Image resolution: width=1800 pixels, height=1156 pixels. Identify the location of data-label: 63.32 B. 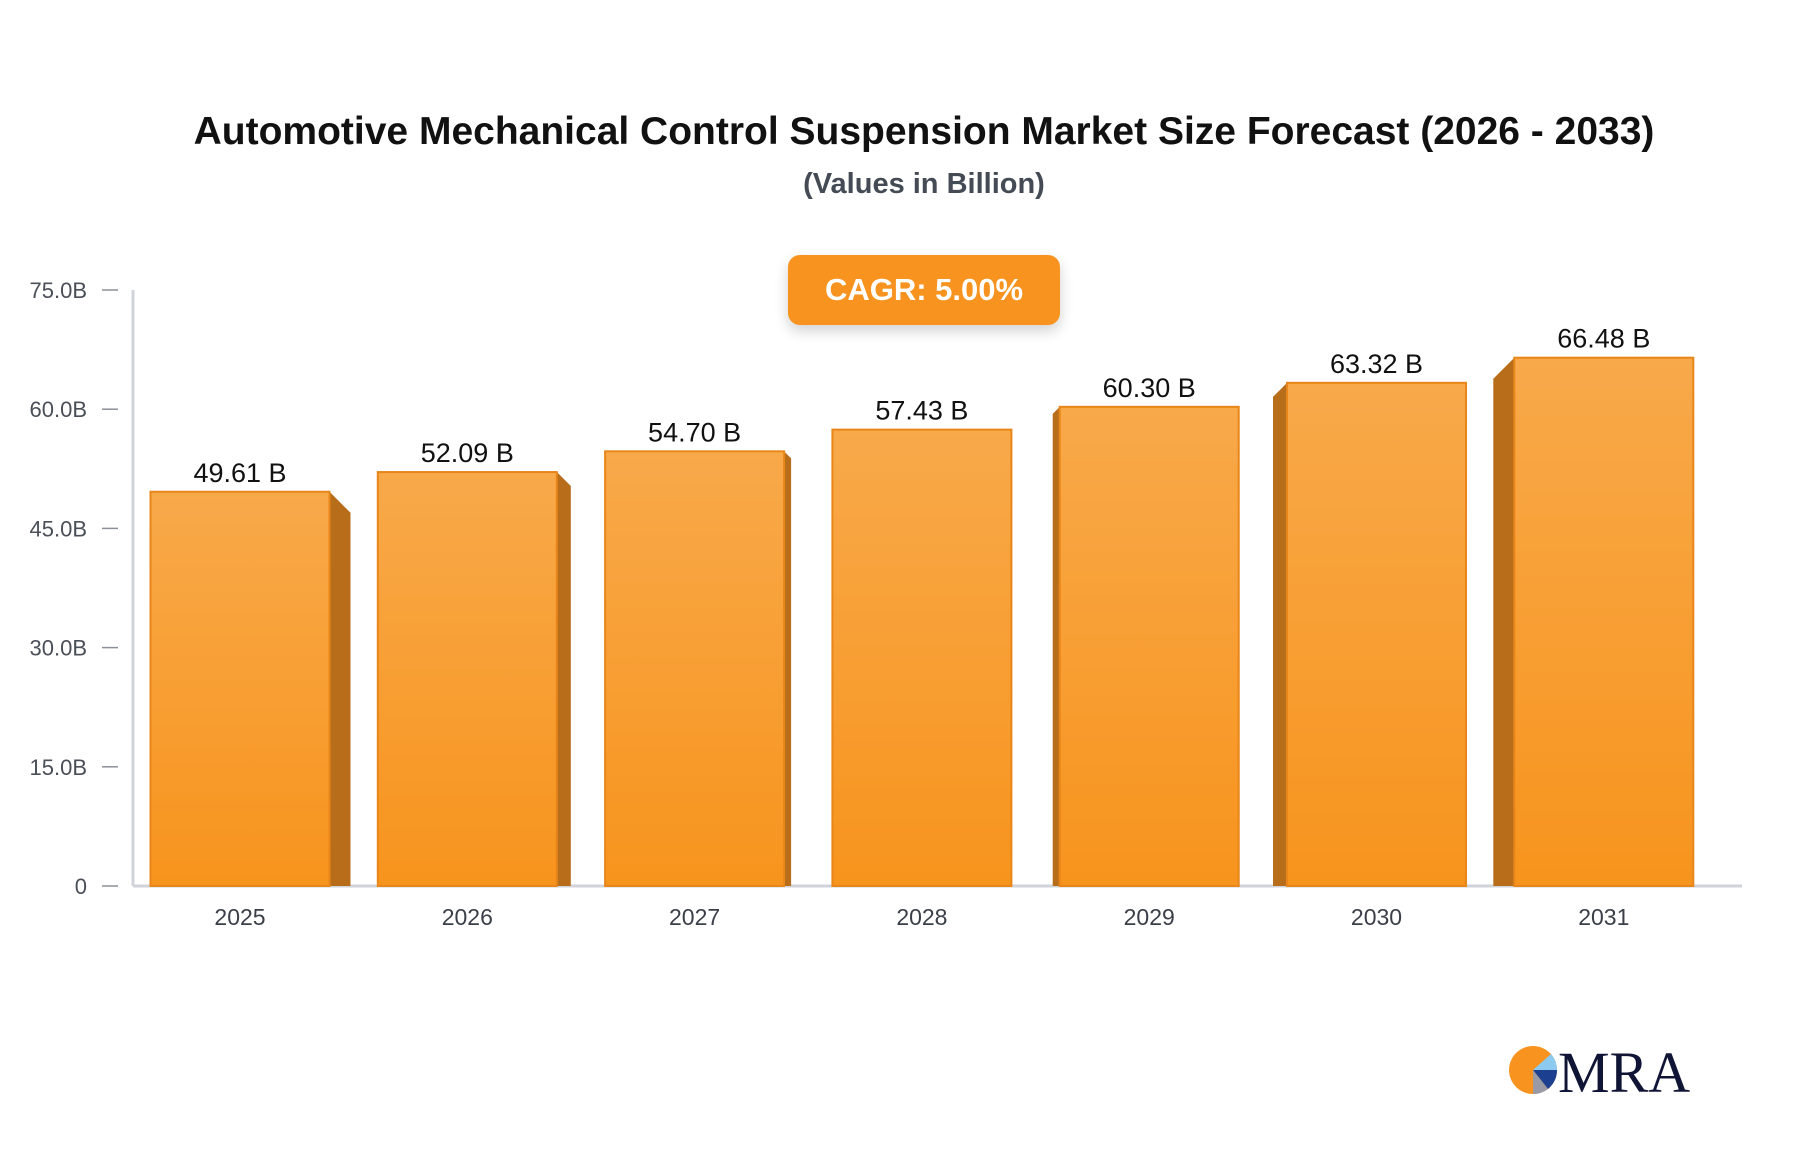
(1376, 364).